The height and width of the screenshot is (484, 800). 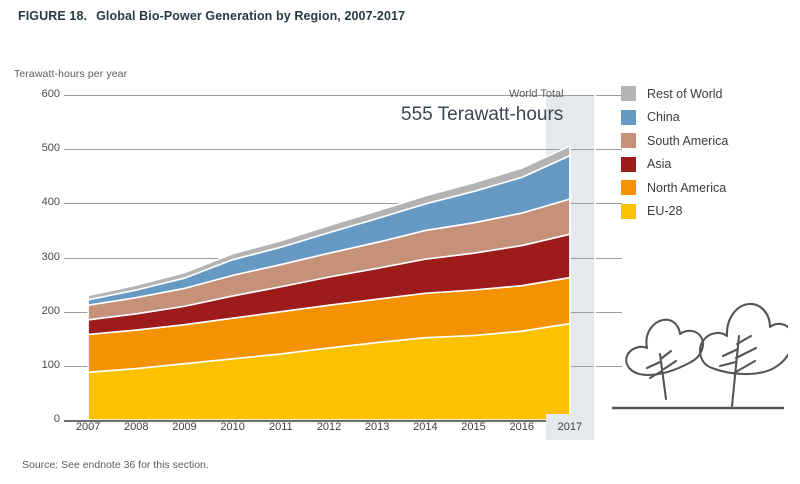 I want to click on legend-label: China, so click(x=663, y=117).